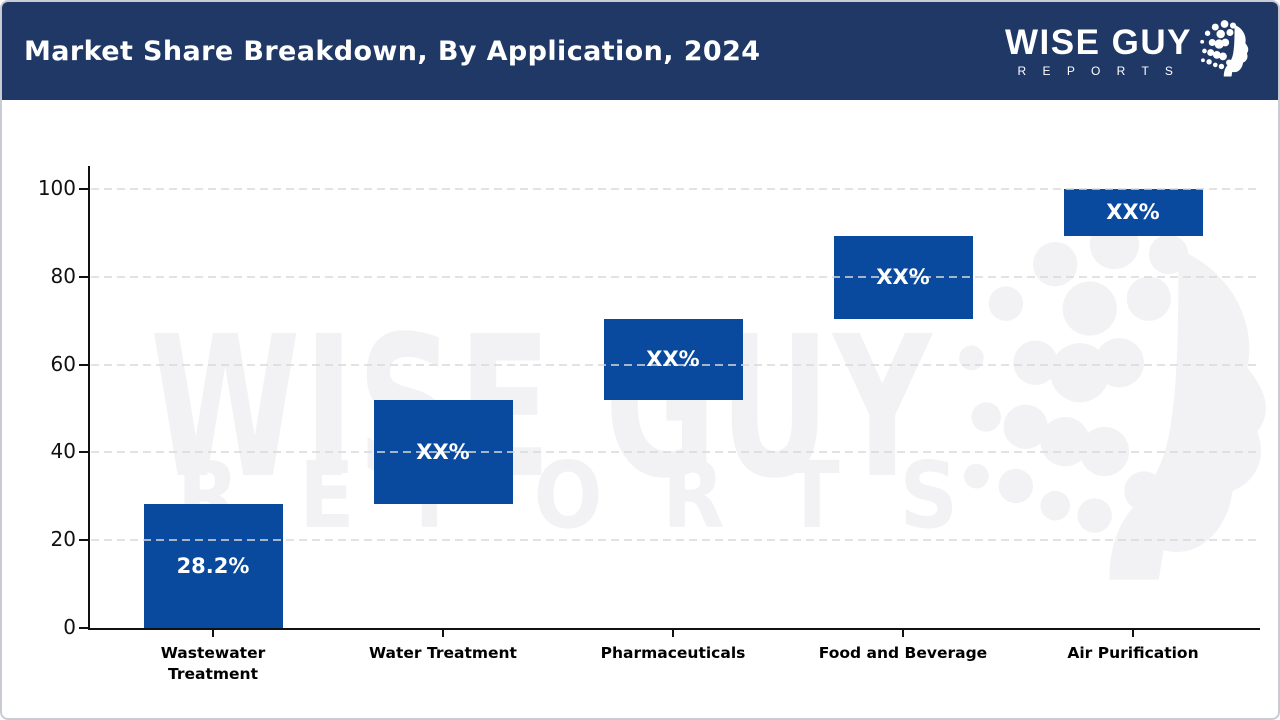 The height and width of the screenshot is (720, 1280). What do you see at coordinates (63, 539) in the screenshot?
I see `y-tick-label: 20` at bounding box center [63, 539].